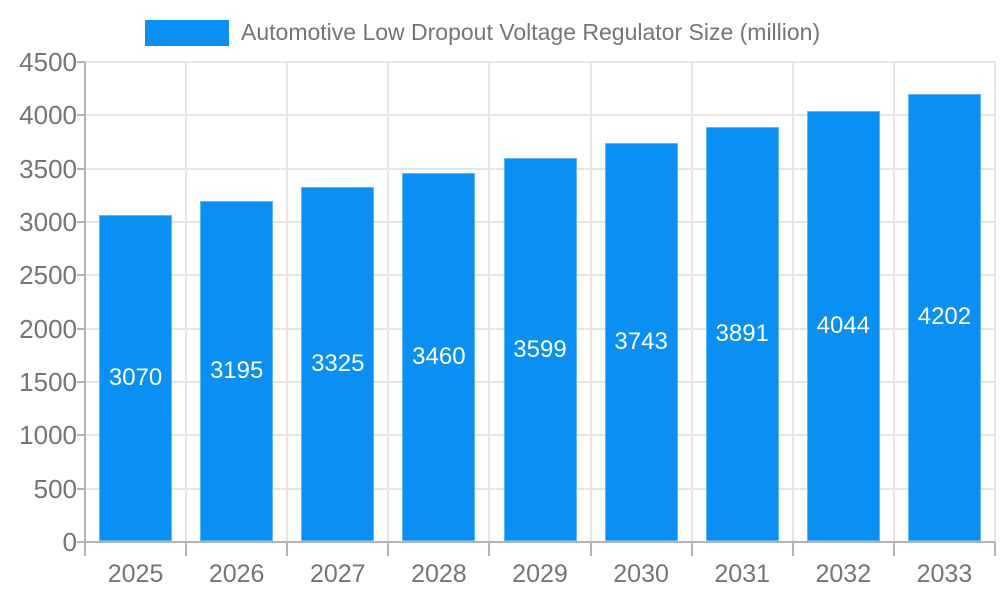 Image resolution: width=1000 pixels, height=600 pixels. I want to click on y-axis-tick-label: 3500, so click(48, 168).